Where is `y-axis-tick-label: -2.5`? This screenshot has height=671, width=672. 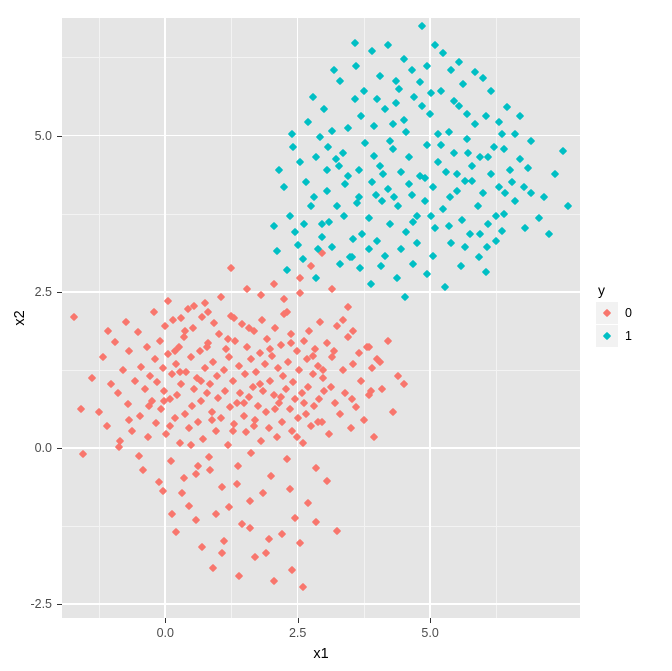
y-axis-tick-label: -2.5 is located at coordinates (41, 604).